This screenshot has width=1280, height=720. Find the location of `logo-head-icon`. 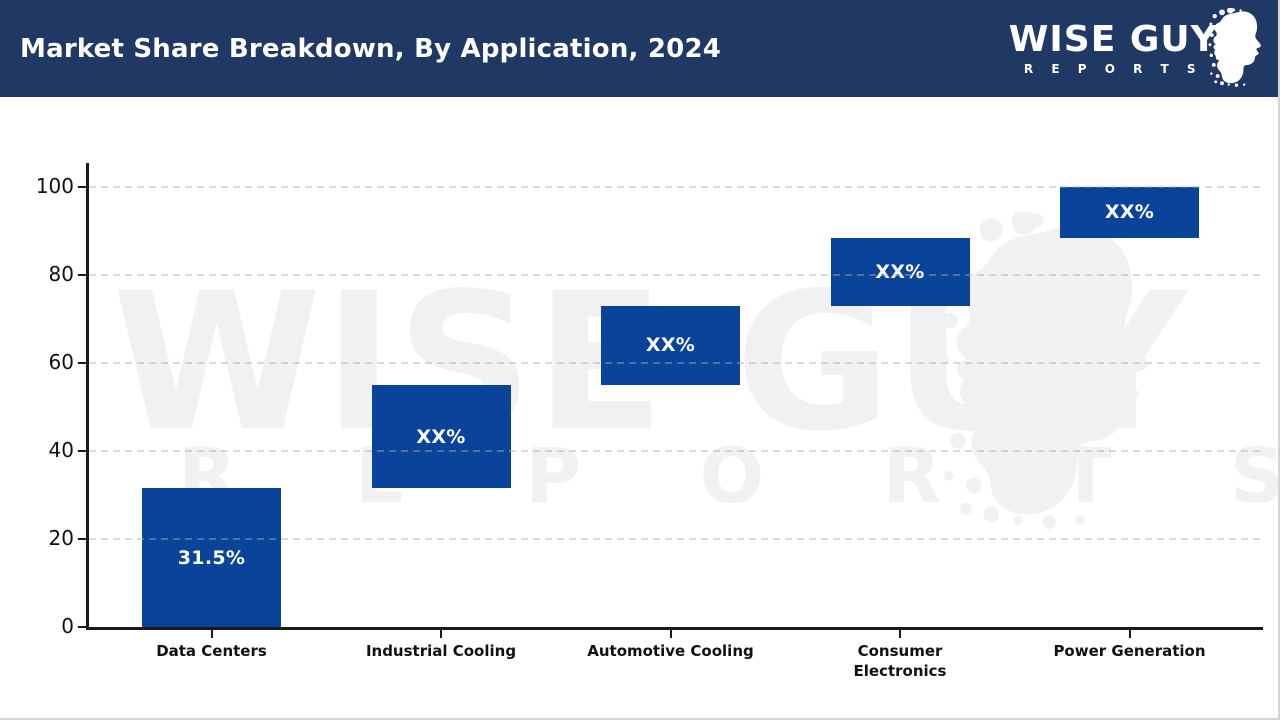

logo-head-icon is located at coordinates (1234, 47).